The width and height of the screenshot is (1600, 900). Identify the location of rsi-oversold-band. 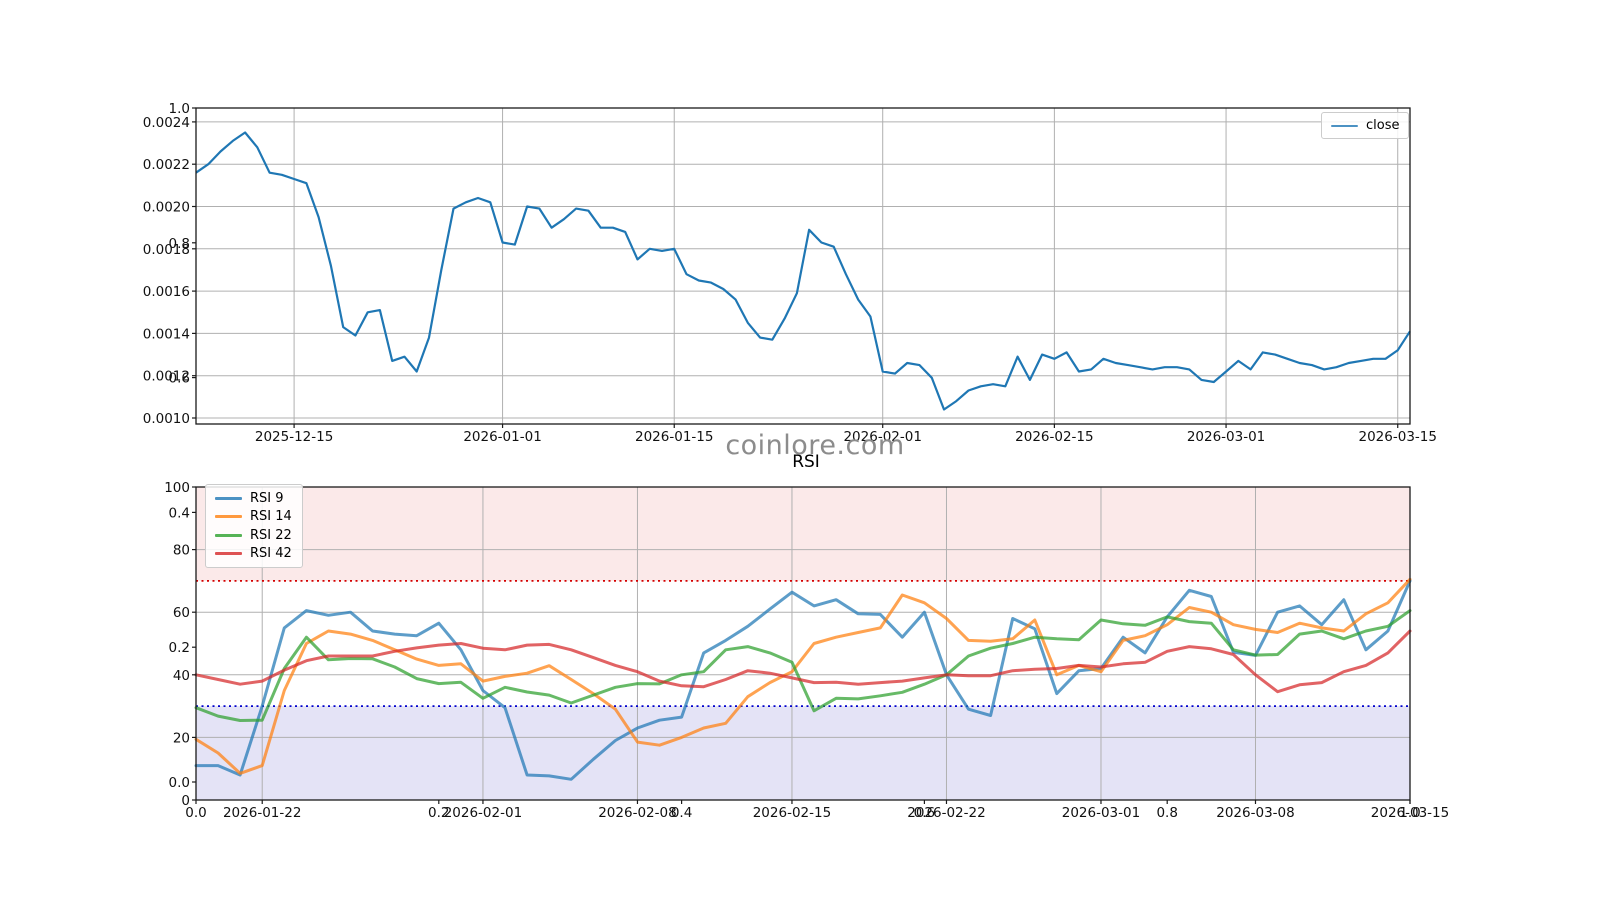
(803, 753).